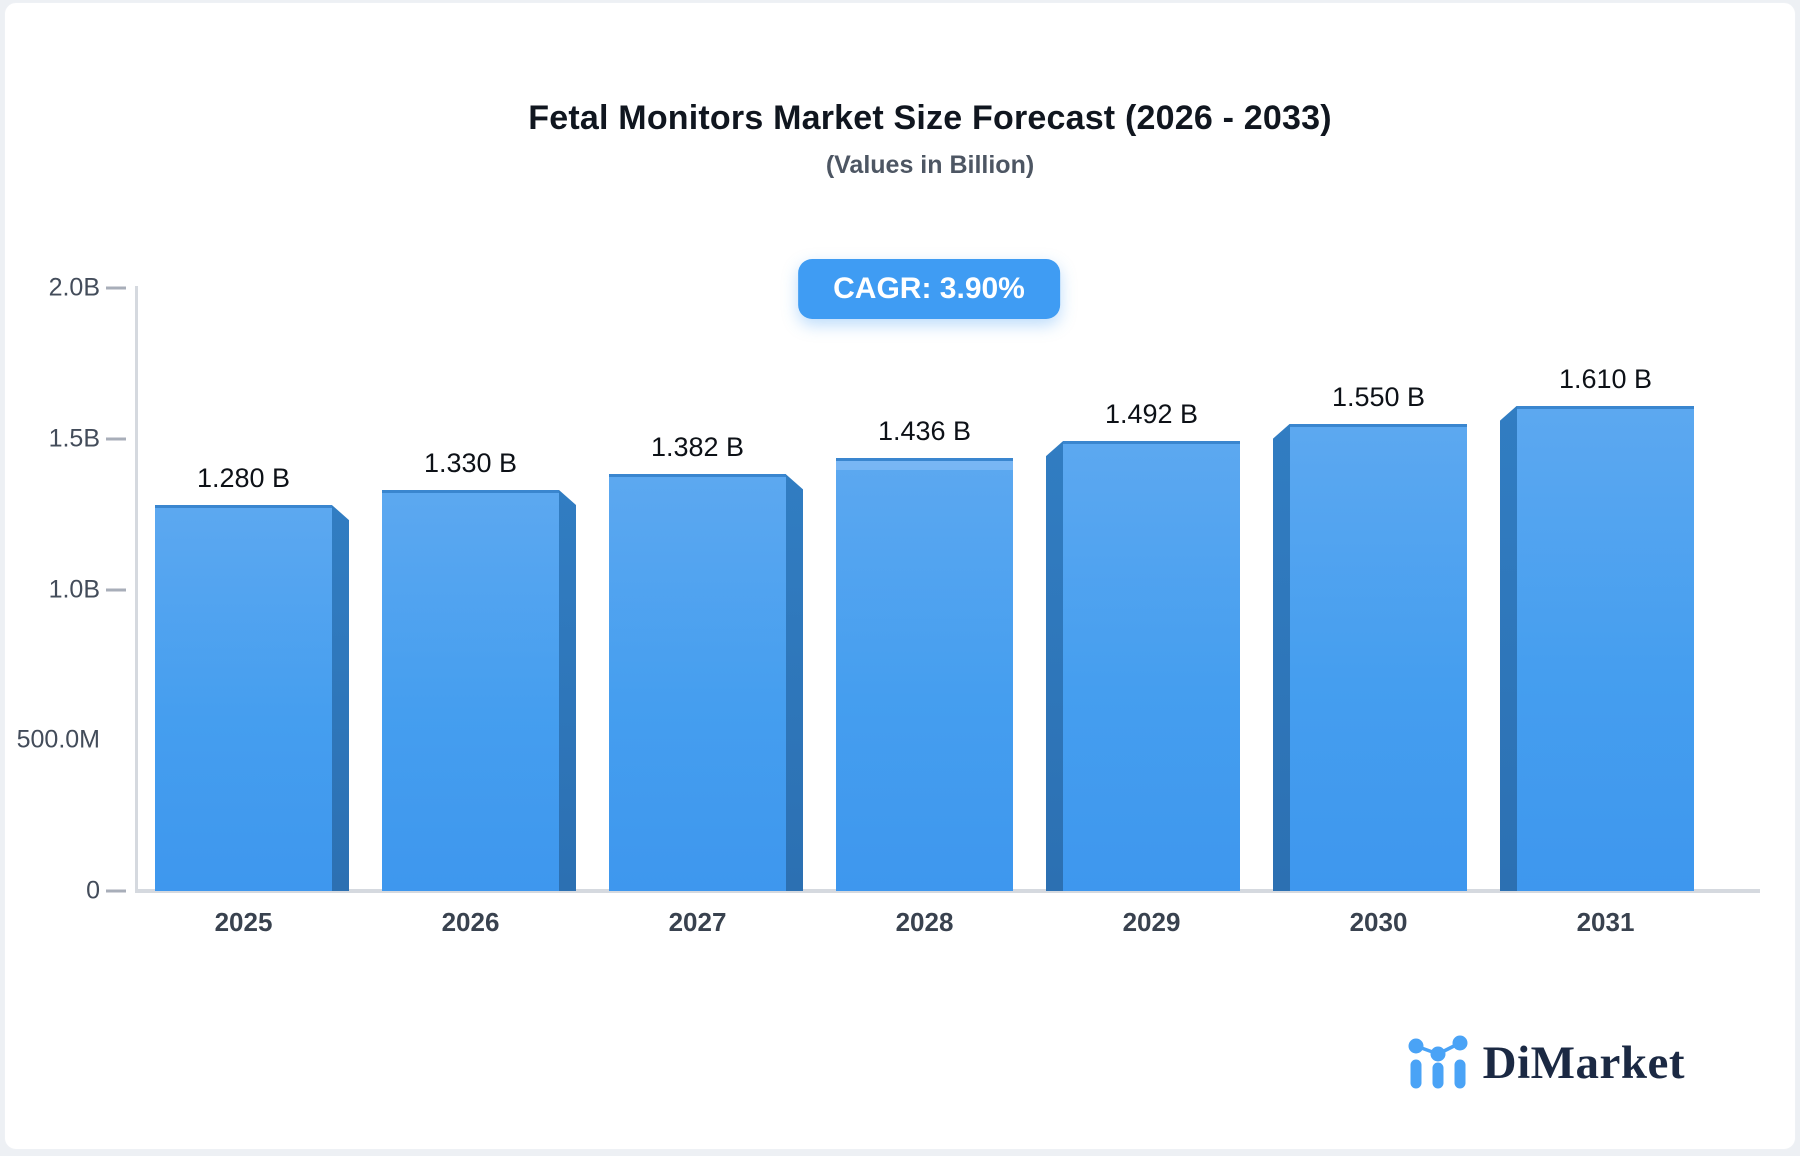 This screenshot has width=1800, height=1156. What do you see at coordinates (1508, 648) in the screenshot?
I see `bar-2031-side-face` at bounding box center [1508, 648].